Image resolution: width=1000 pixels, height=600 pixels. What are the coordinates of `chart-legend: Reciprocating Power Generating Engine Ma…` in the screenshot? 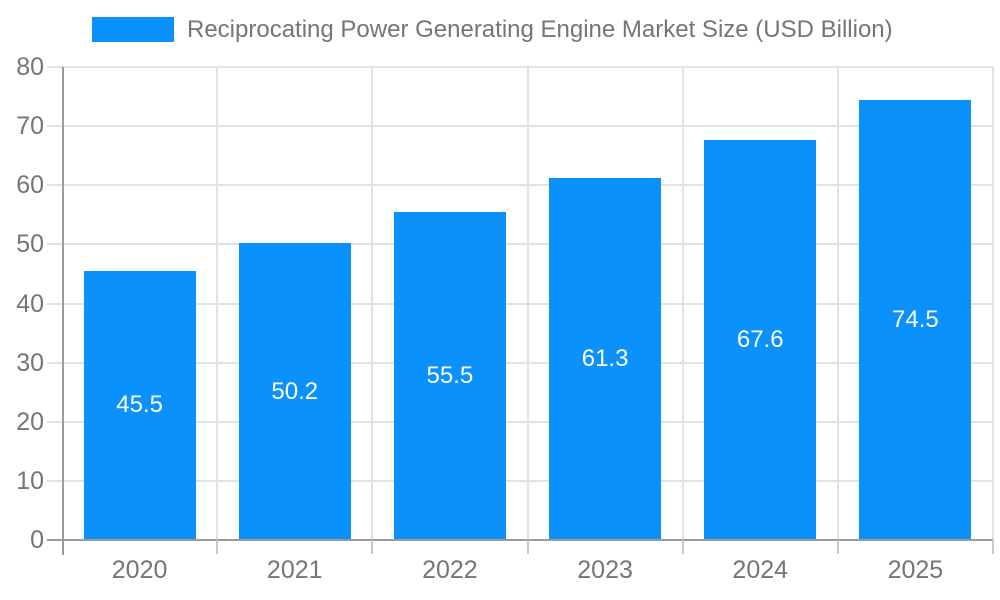 It's located at (492, 29).